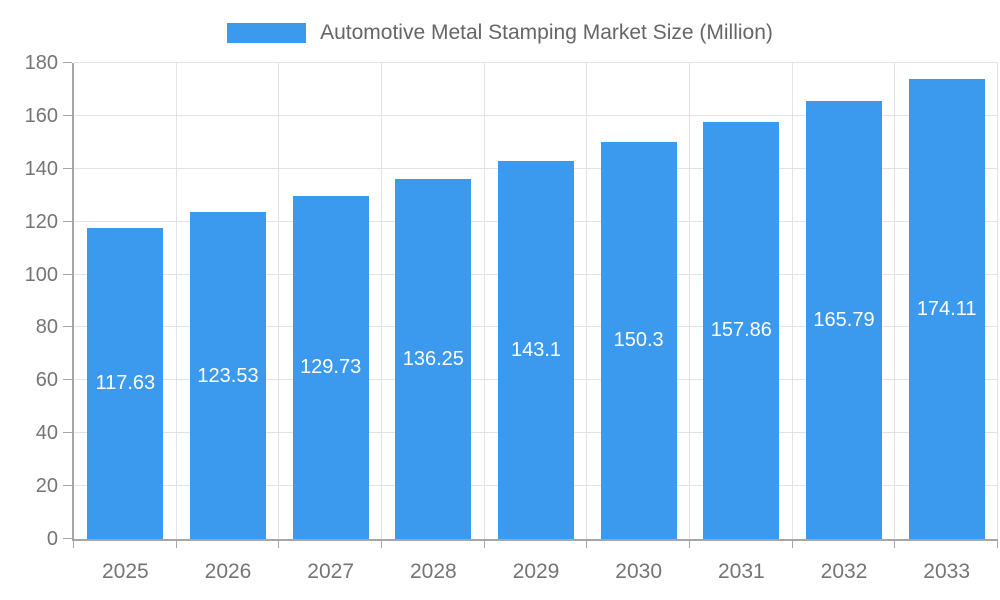  Describe the element at coordinates (41, 168) in the screenshot. I see `y-axis-label: 140` at that location.